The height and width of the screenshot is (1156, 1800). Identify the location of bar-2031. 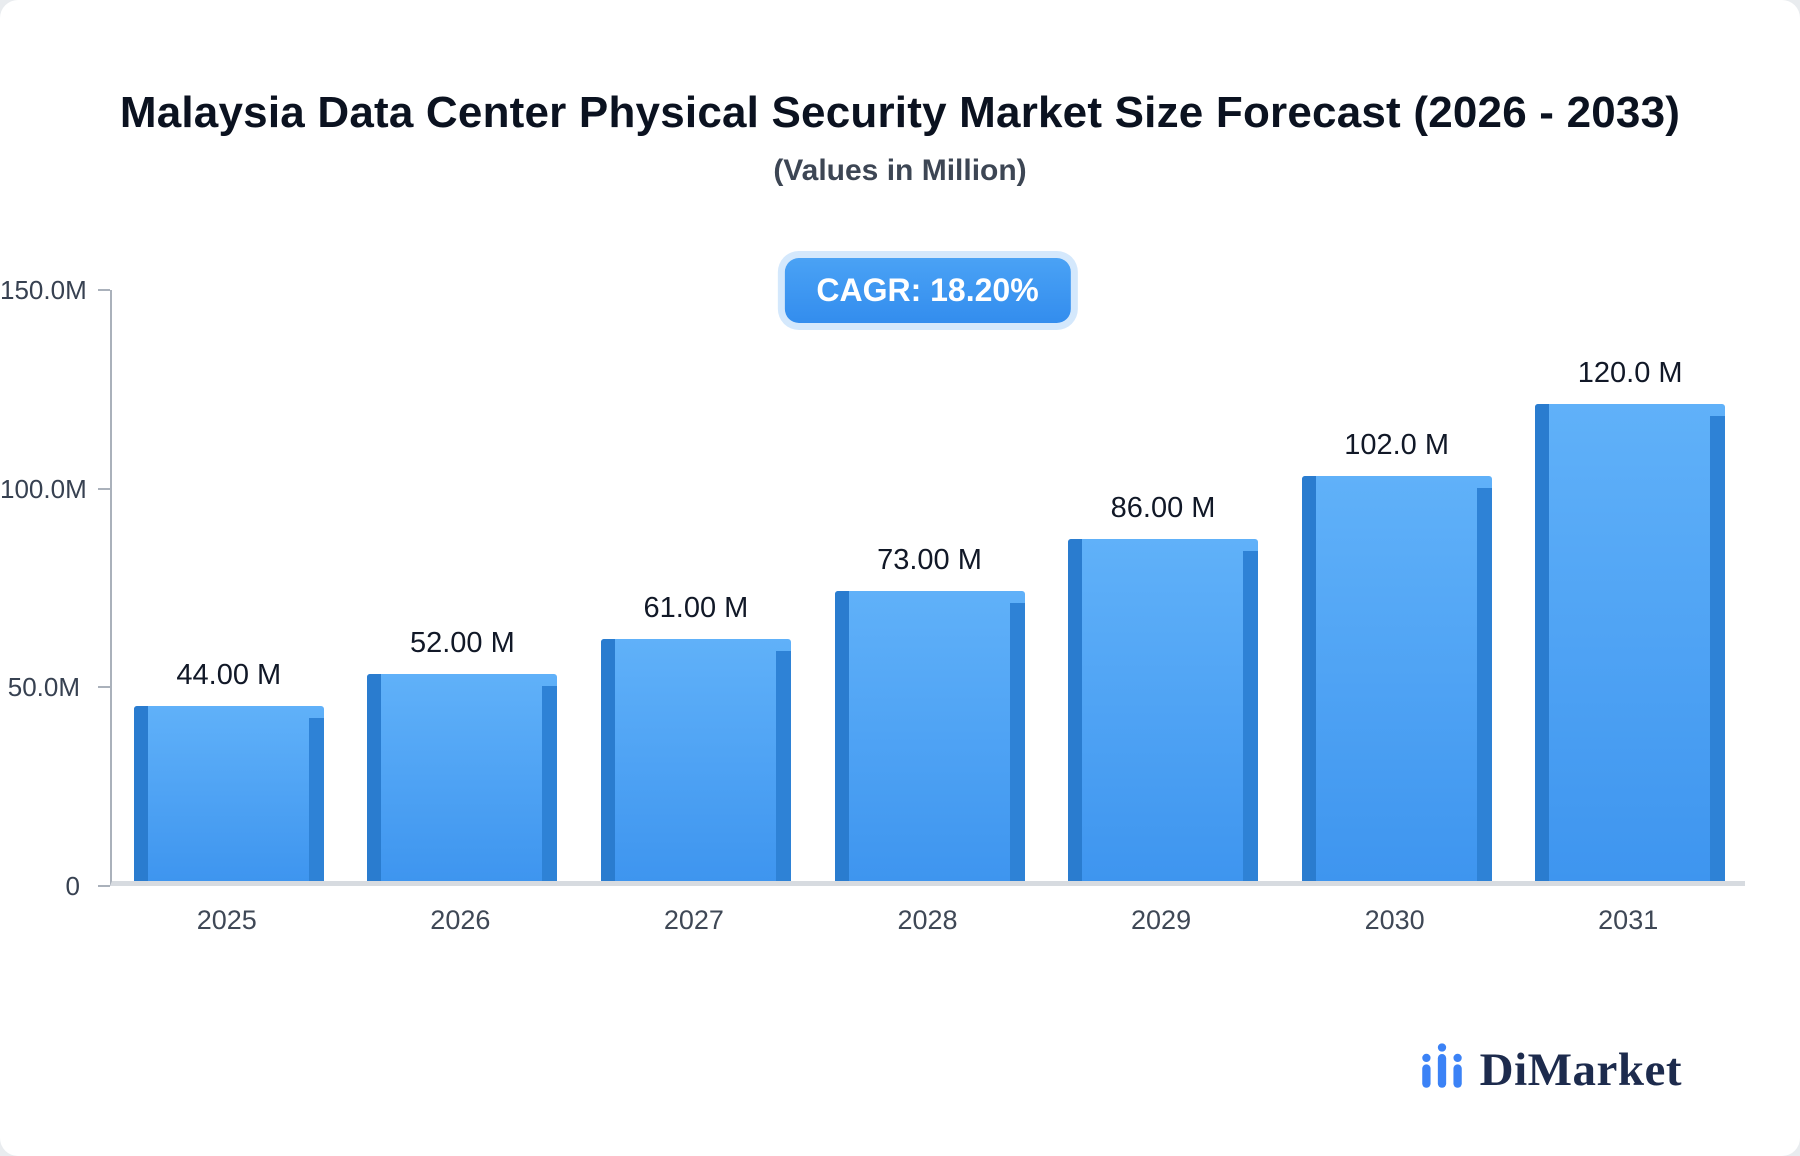
(1630, 642).